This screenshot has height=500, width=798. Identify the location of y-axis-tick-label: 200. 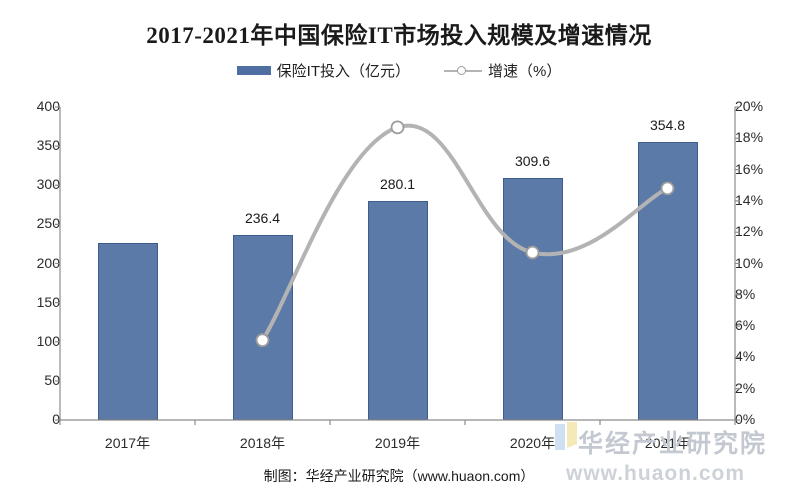
(48, 262).